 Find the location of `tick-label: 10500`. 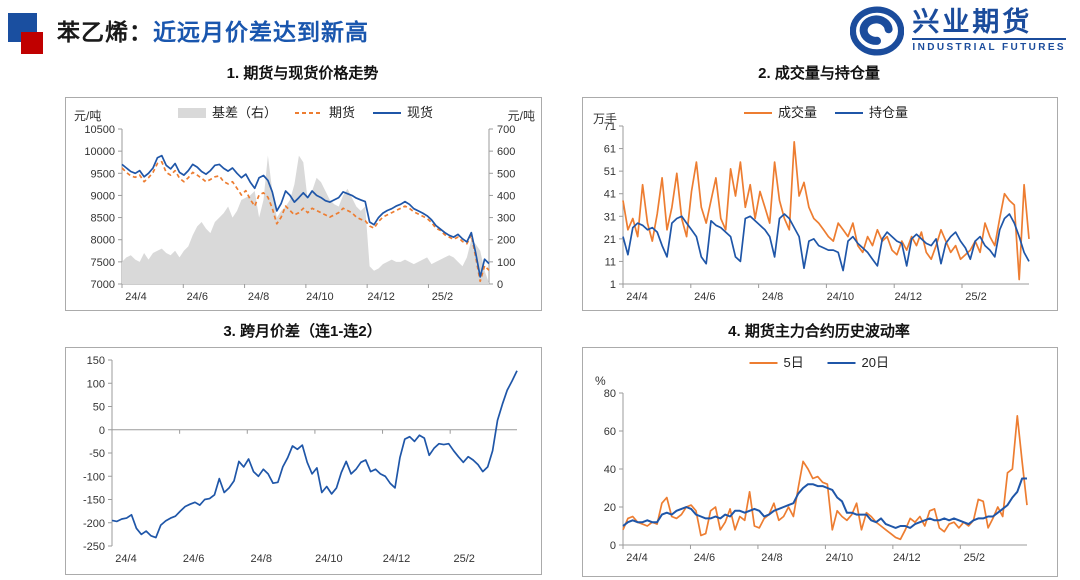

tick-label: 10500 is located at coordinates (99, 130).